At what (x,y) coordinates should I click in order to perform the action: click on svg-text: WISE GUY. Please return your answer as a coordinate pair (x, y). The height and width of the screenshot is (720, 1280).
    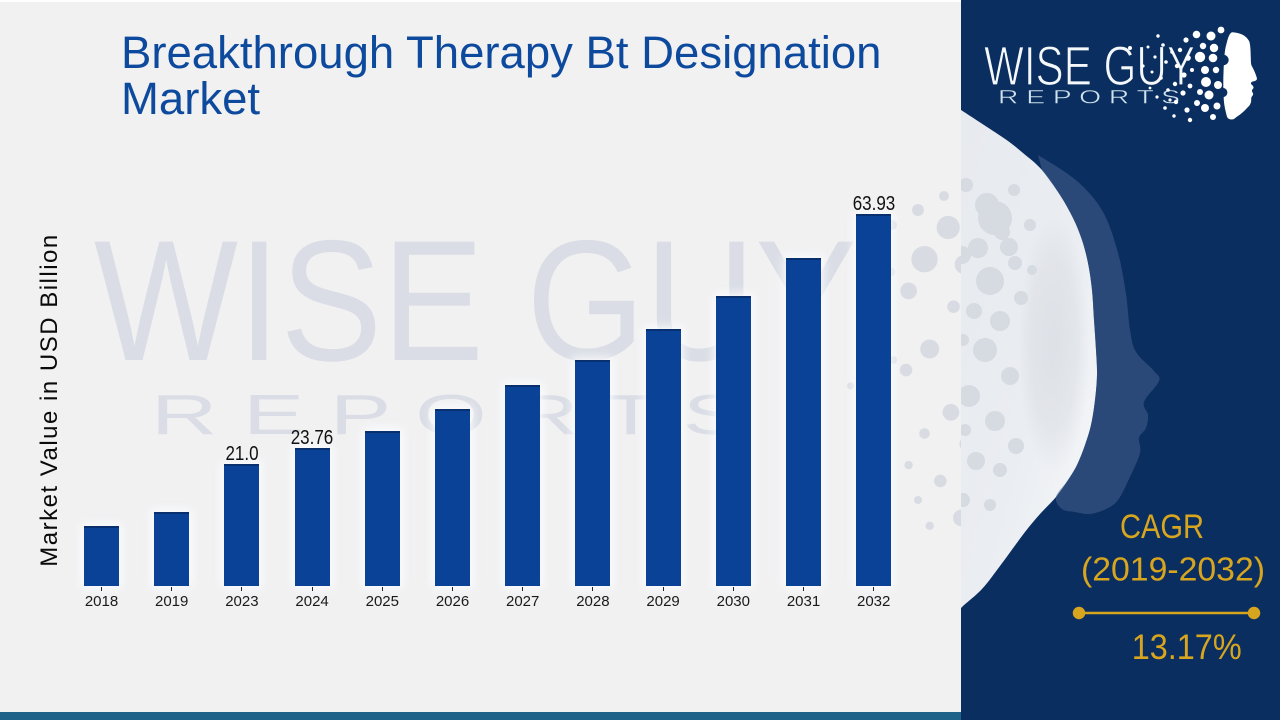
    Looking at the image, I should click on (1089, 65).